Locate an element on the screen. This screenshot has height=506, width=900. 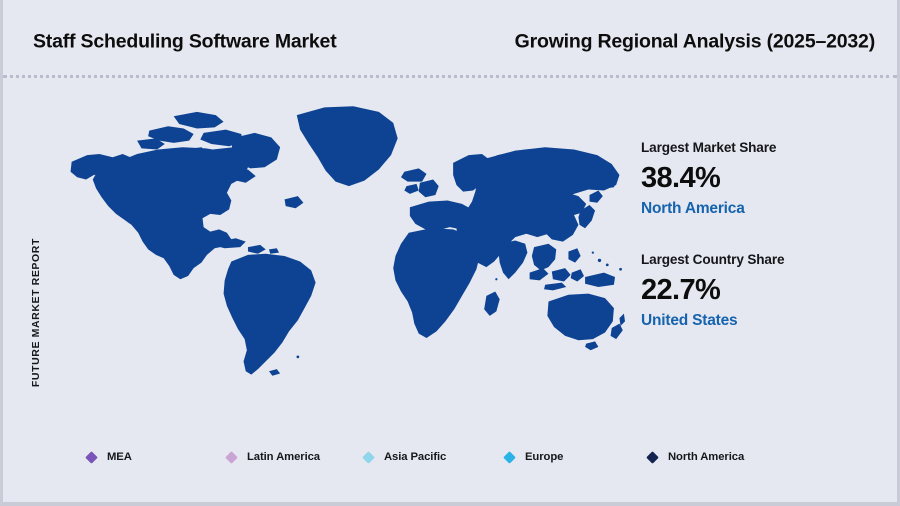
landmass-arctic-islands-h is located at coordinates (201, 169).